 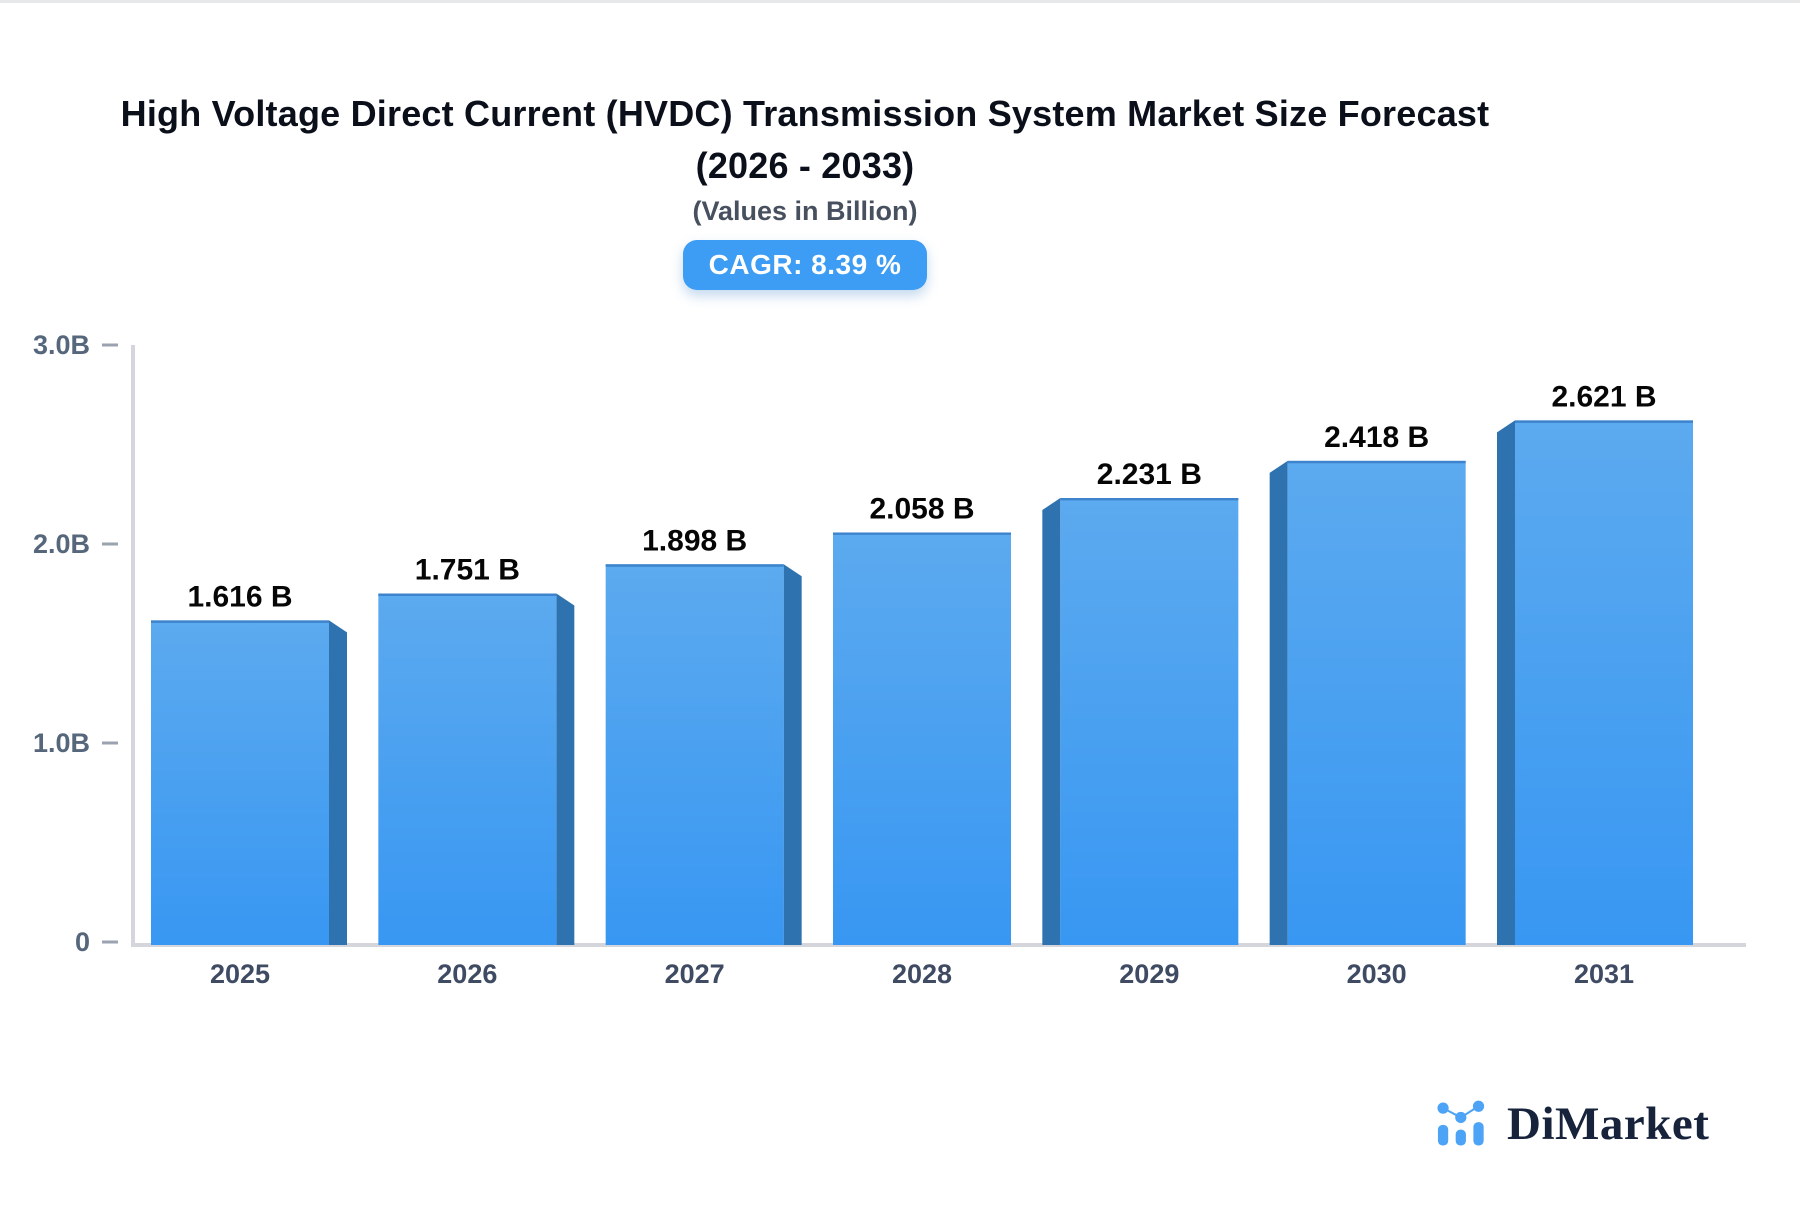 I want to click on bar-2031, so click(x=1603, y=682).